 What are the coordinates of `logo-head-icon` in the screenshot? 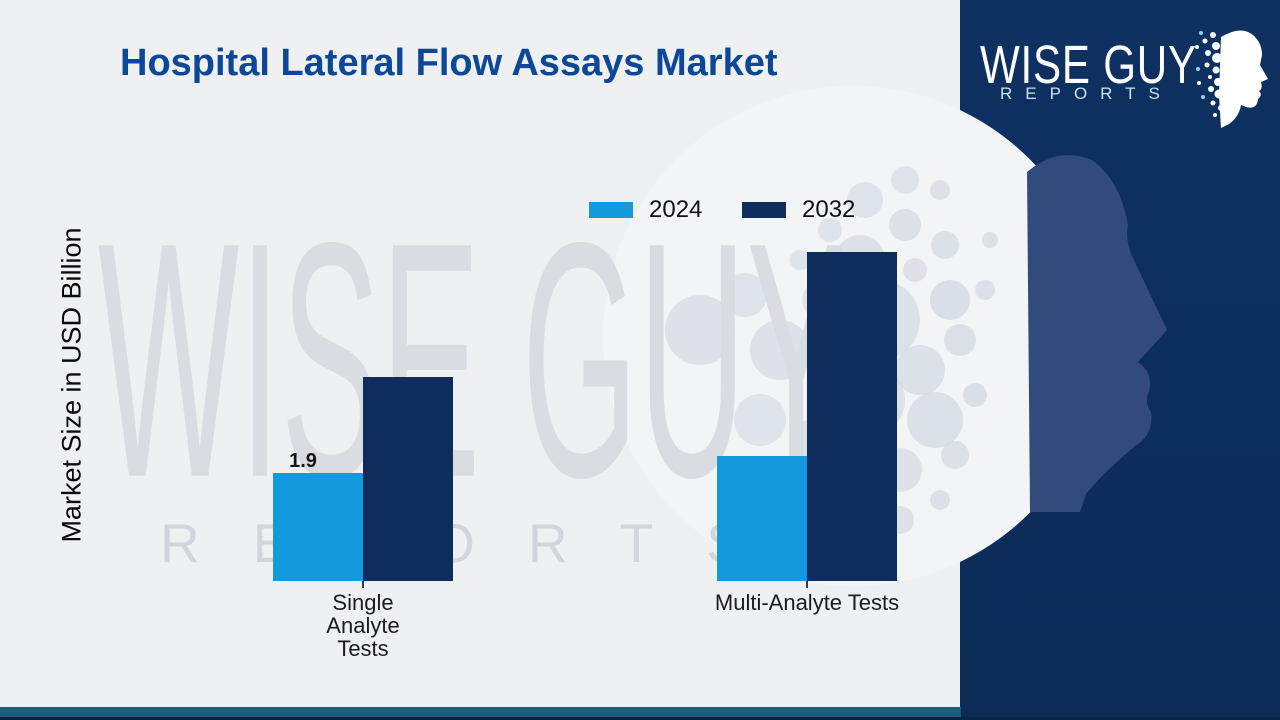 It's located at (1231, 79).